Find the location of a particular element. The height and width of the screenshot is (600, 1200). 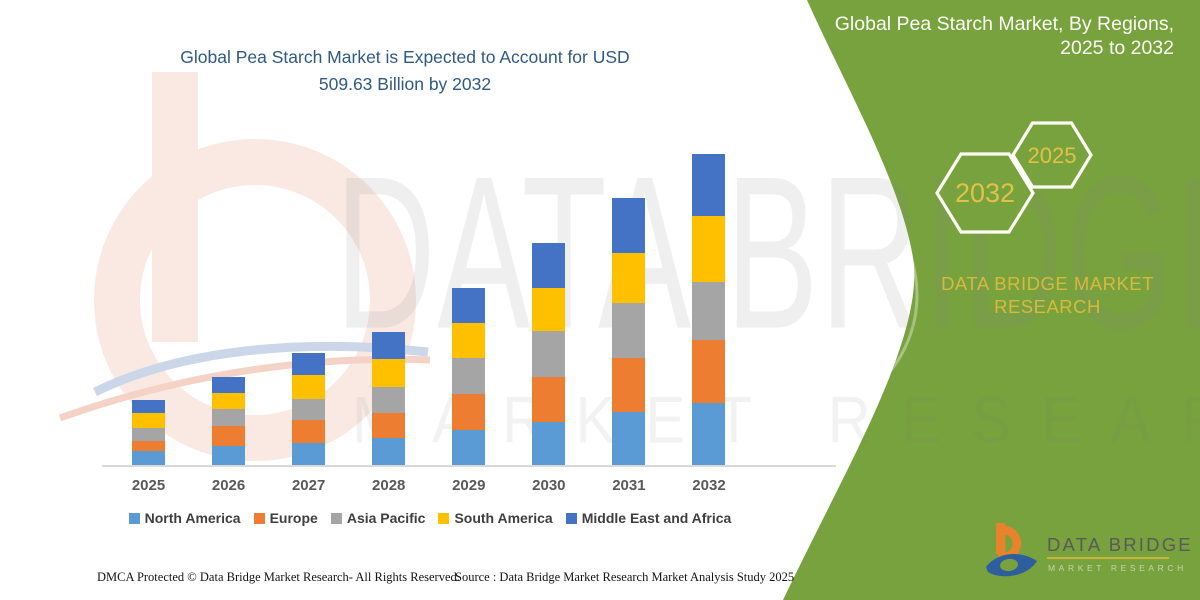

bar-segment-north-america-2025 is located at coordinates (148, 458).